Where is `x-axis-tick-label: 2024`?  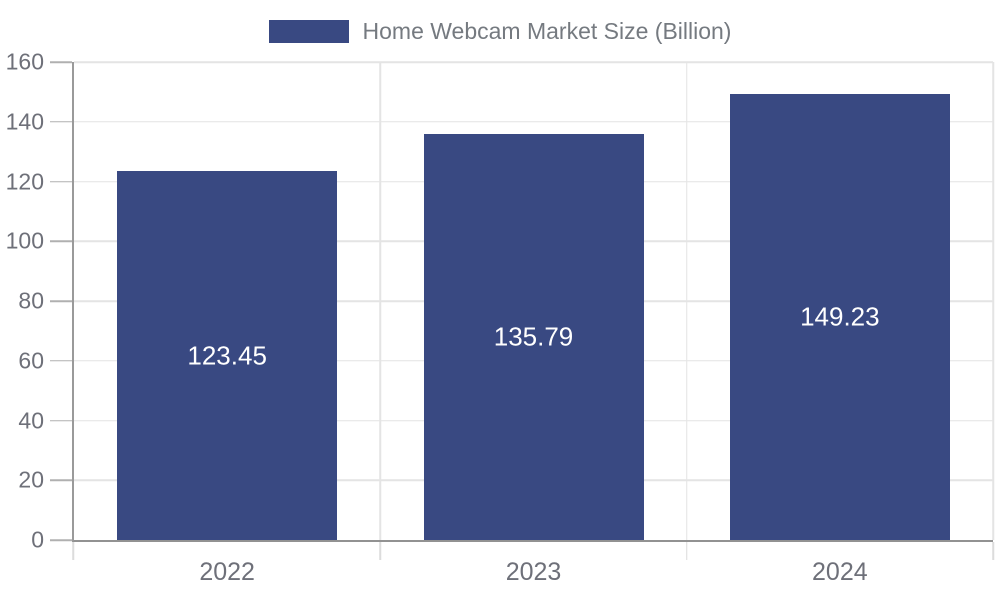
x-axis-tick-label: 2024 is located at coordinates (840, 572).